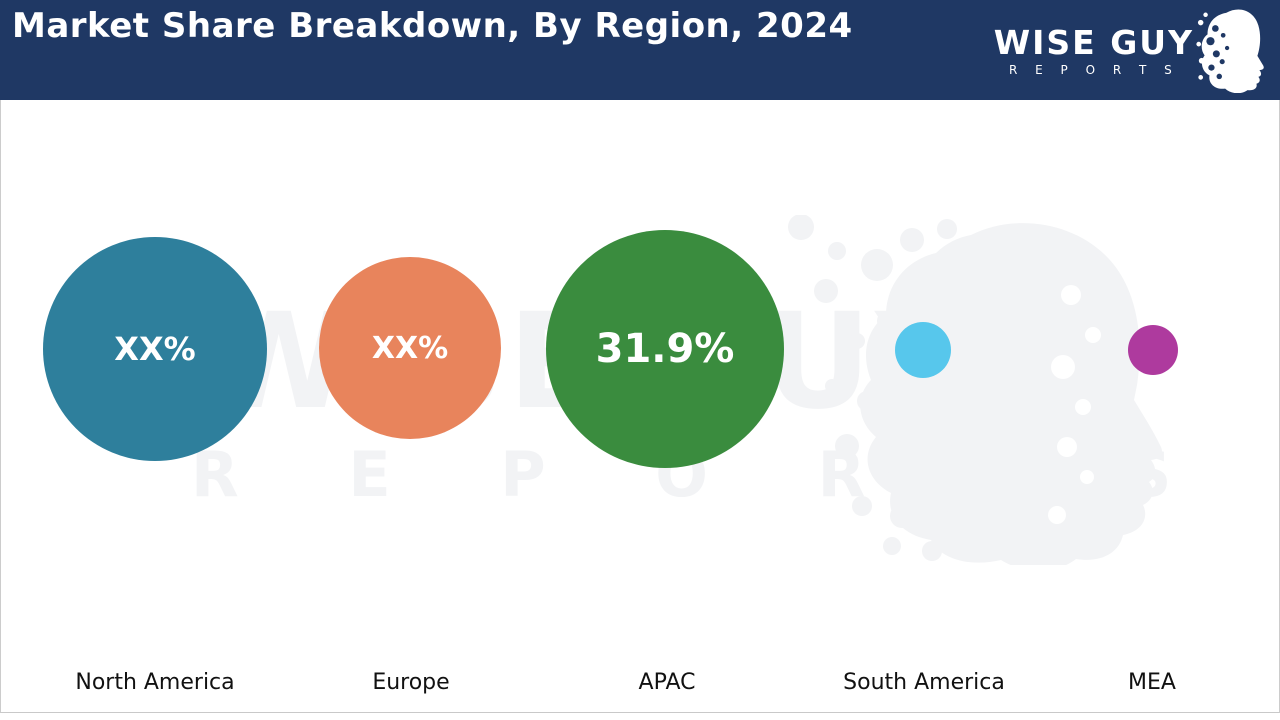  What do you see at coordinates (667, 682) in the screenshot?
I see `category-label-apac: APAC` at bounding box center [667, 682].